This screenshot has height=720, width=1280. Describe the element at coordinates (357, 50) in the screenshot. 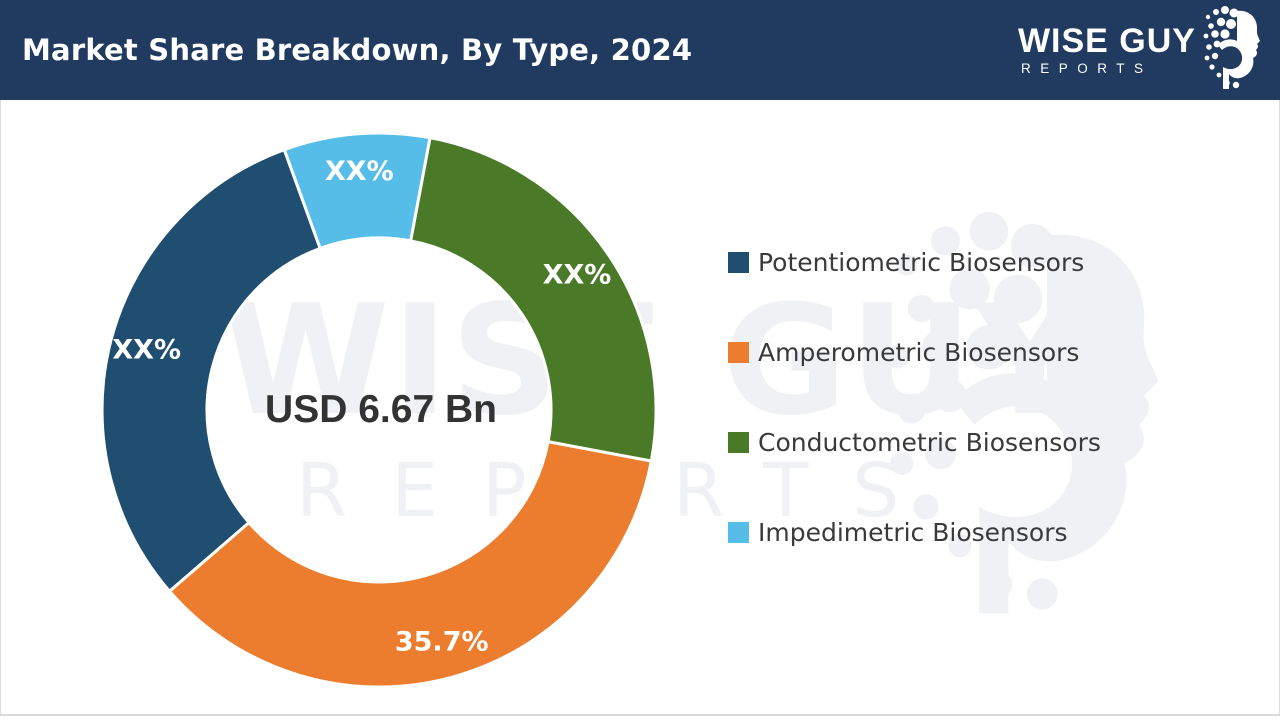

I see `page-title: Market Share Breakdown, By Type, 2024` at that location.